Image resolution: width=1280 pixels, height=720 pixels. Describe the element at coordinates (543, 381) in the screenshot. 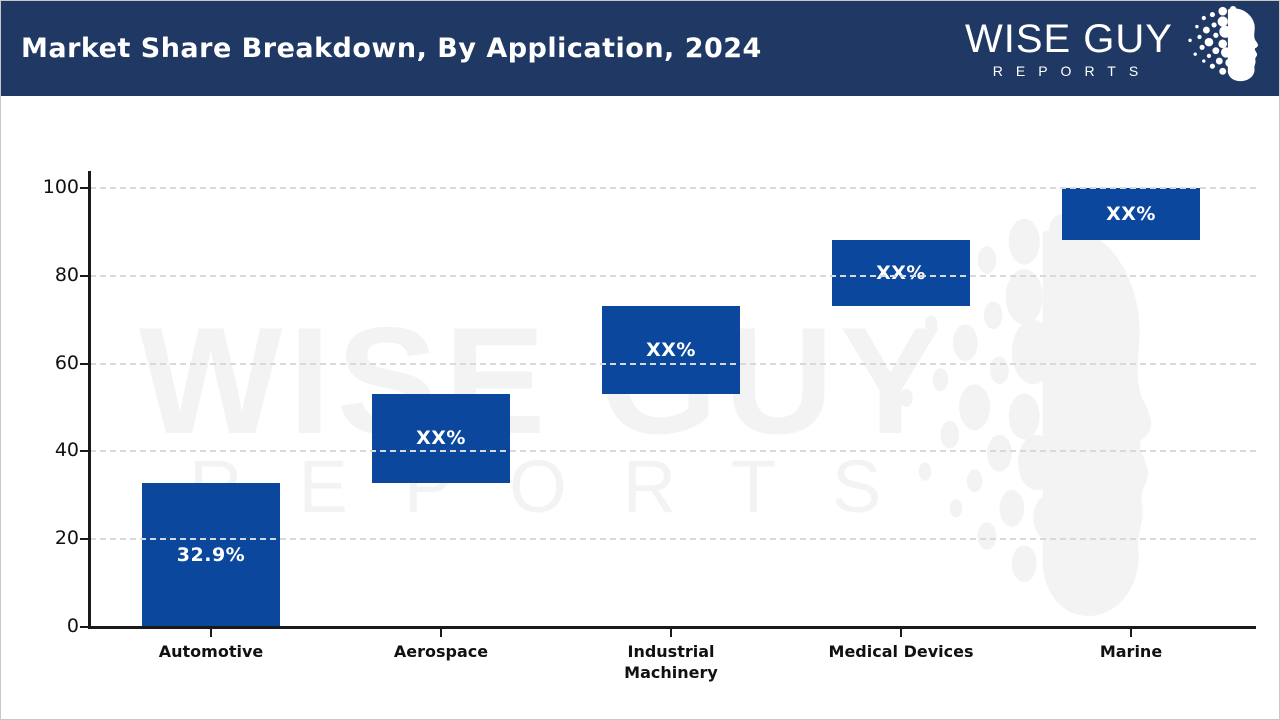

I see `watermark-wordmark: WISE GUY` at that location.